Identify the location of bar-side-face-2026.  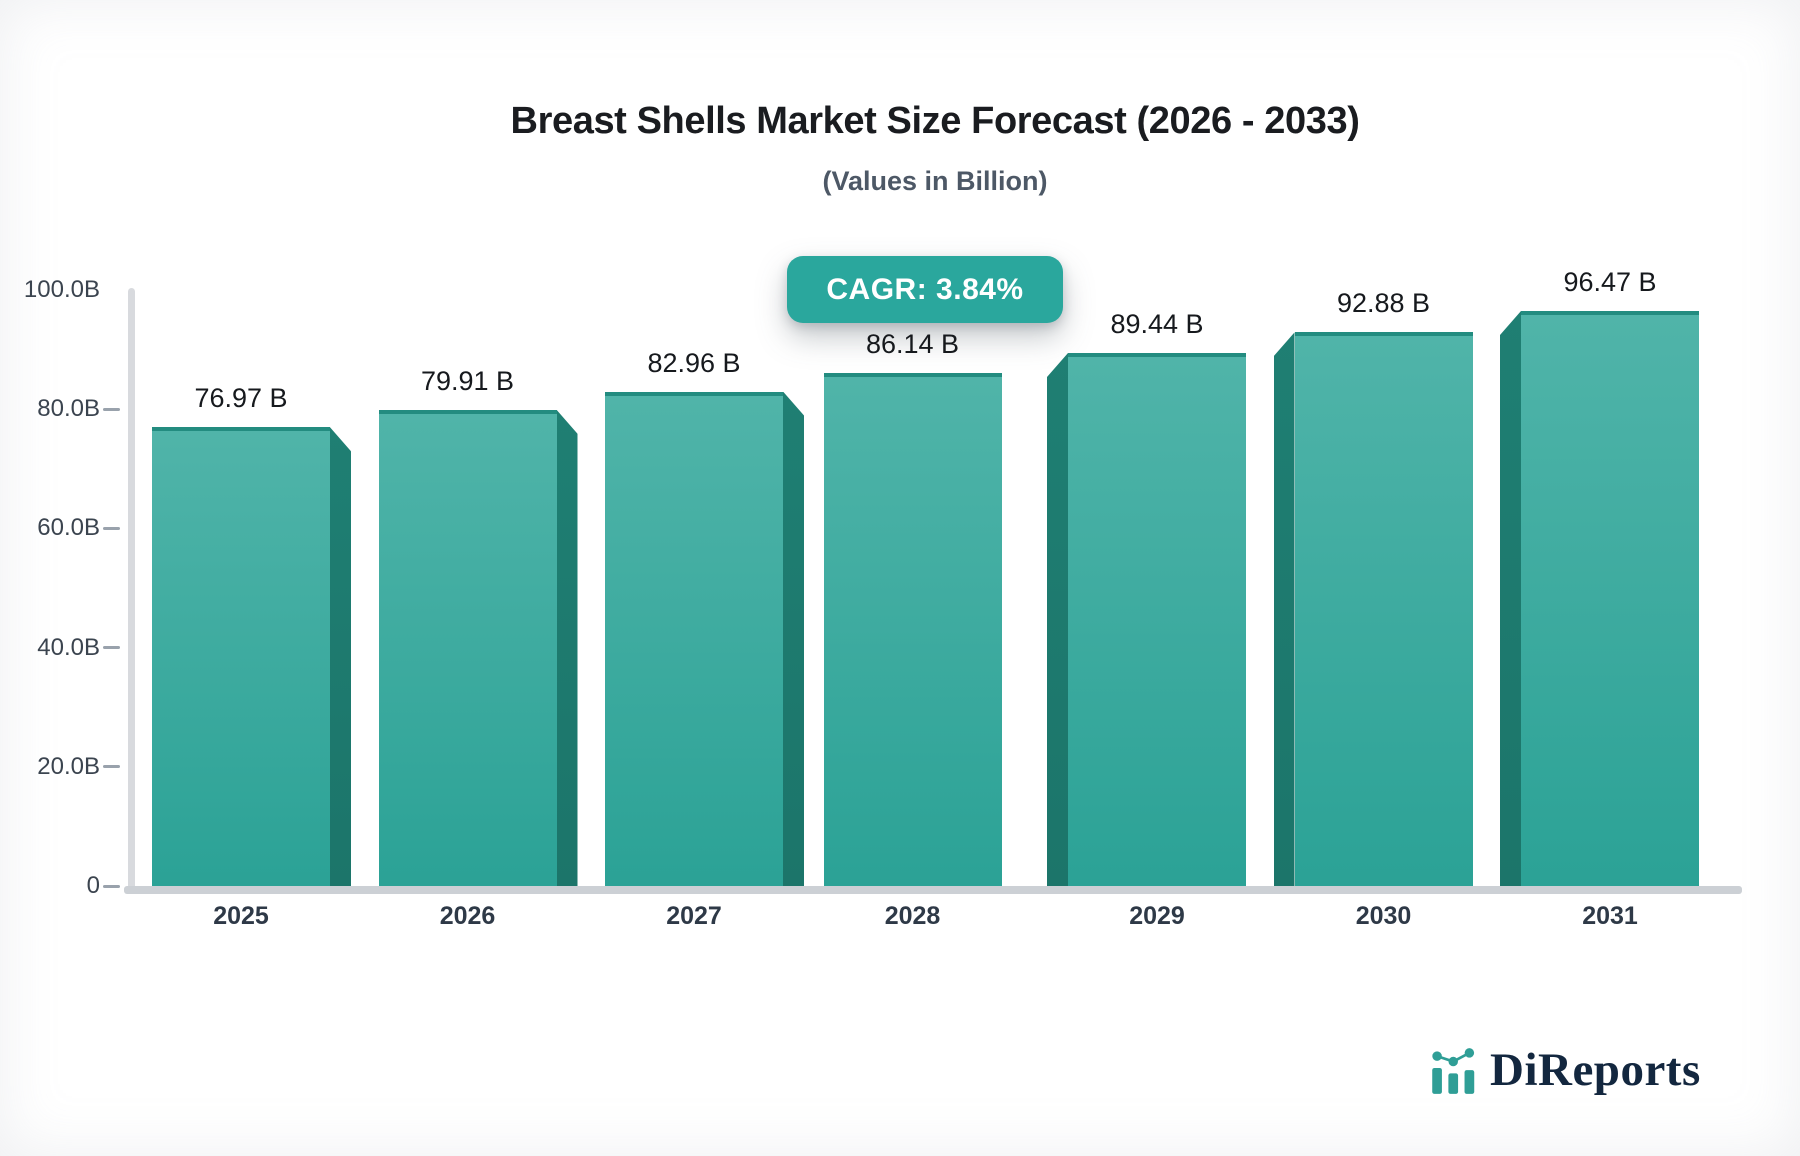
(567, 647).